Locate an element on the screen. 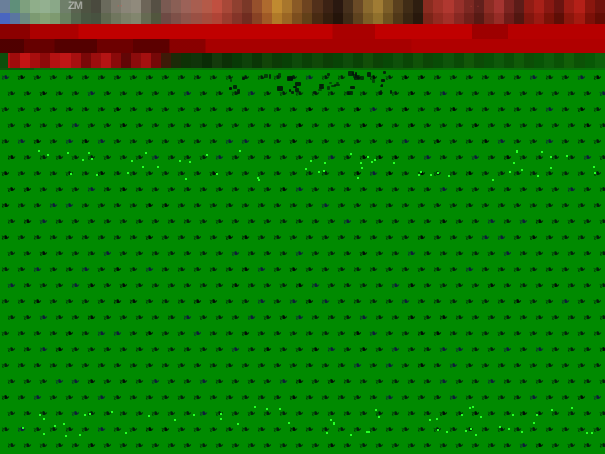 Image resolution: width=605 pixels, height=454 pixels. dark-red-band-mottle is located at coordinates (302, 46).